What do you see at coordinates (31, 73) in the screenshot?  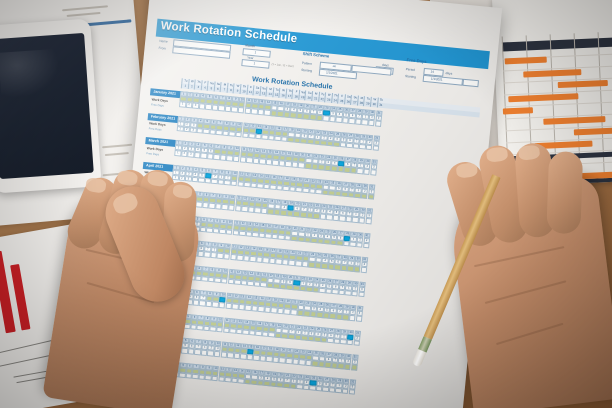 I see `screen-glare` at bounding box center [31, 73].